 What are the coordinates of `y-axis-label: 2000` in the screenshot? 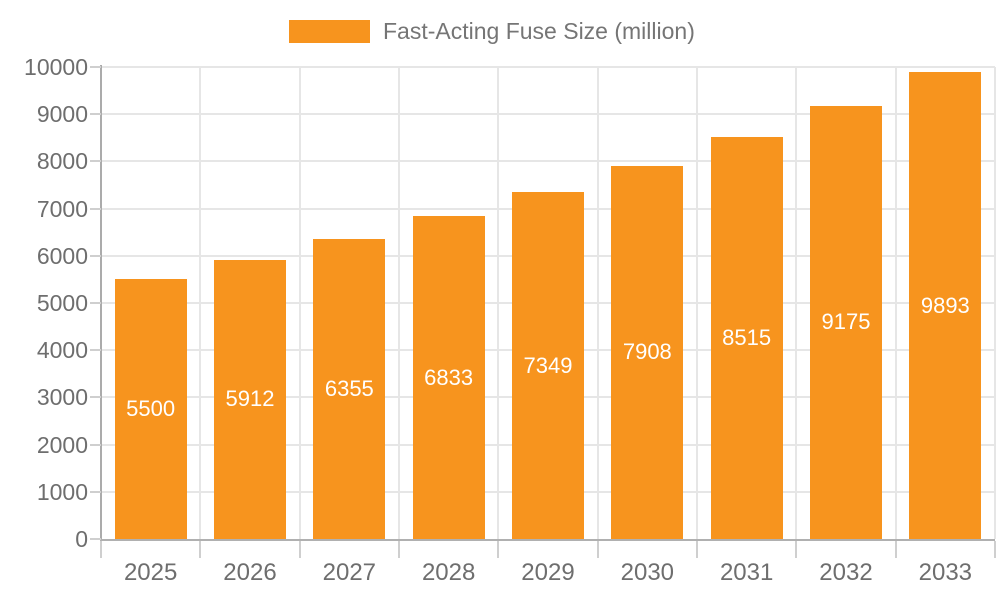 It's located at (62, 444).